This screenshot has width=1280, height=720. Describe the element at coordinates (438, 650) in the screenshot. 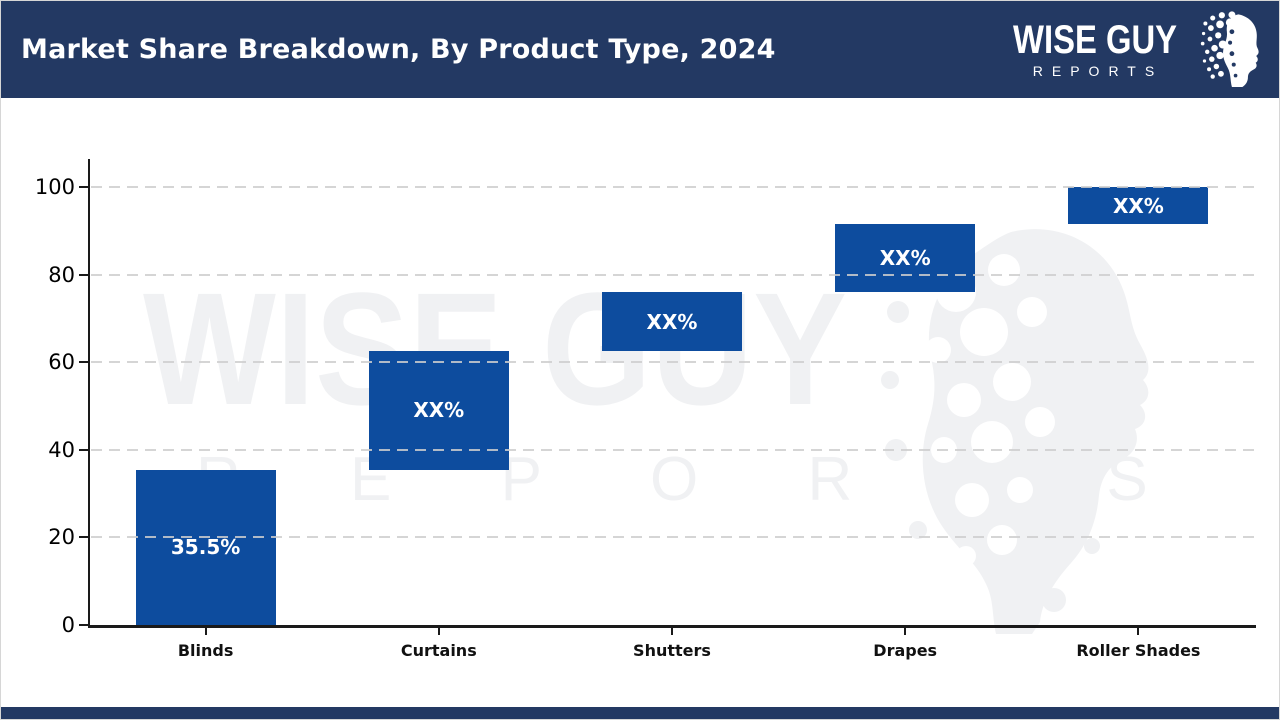

I see `x-tick-label: Curtains` at that location.